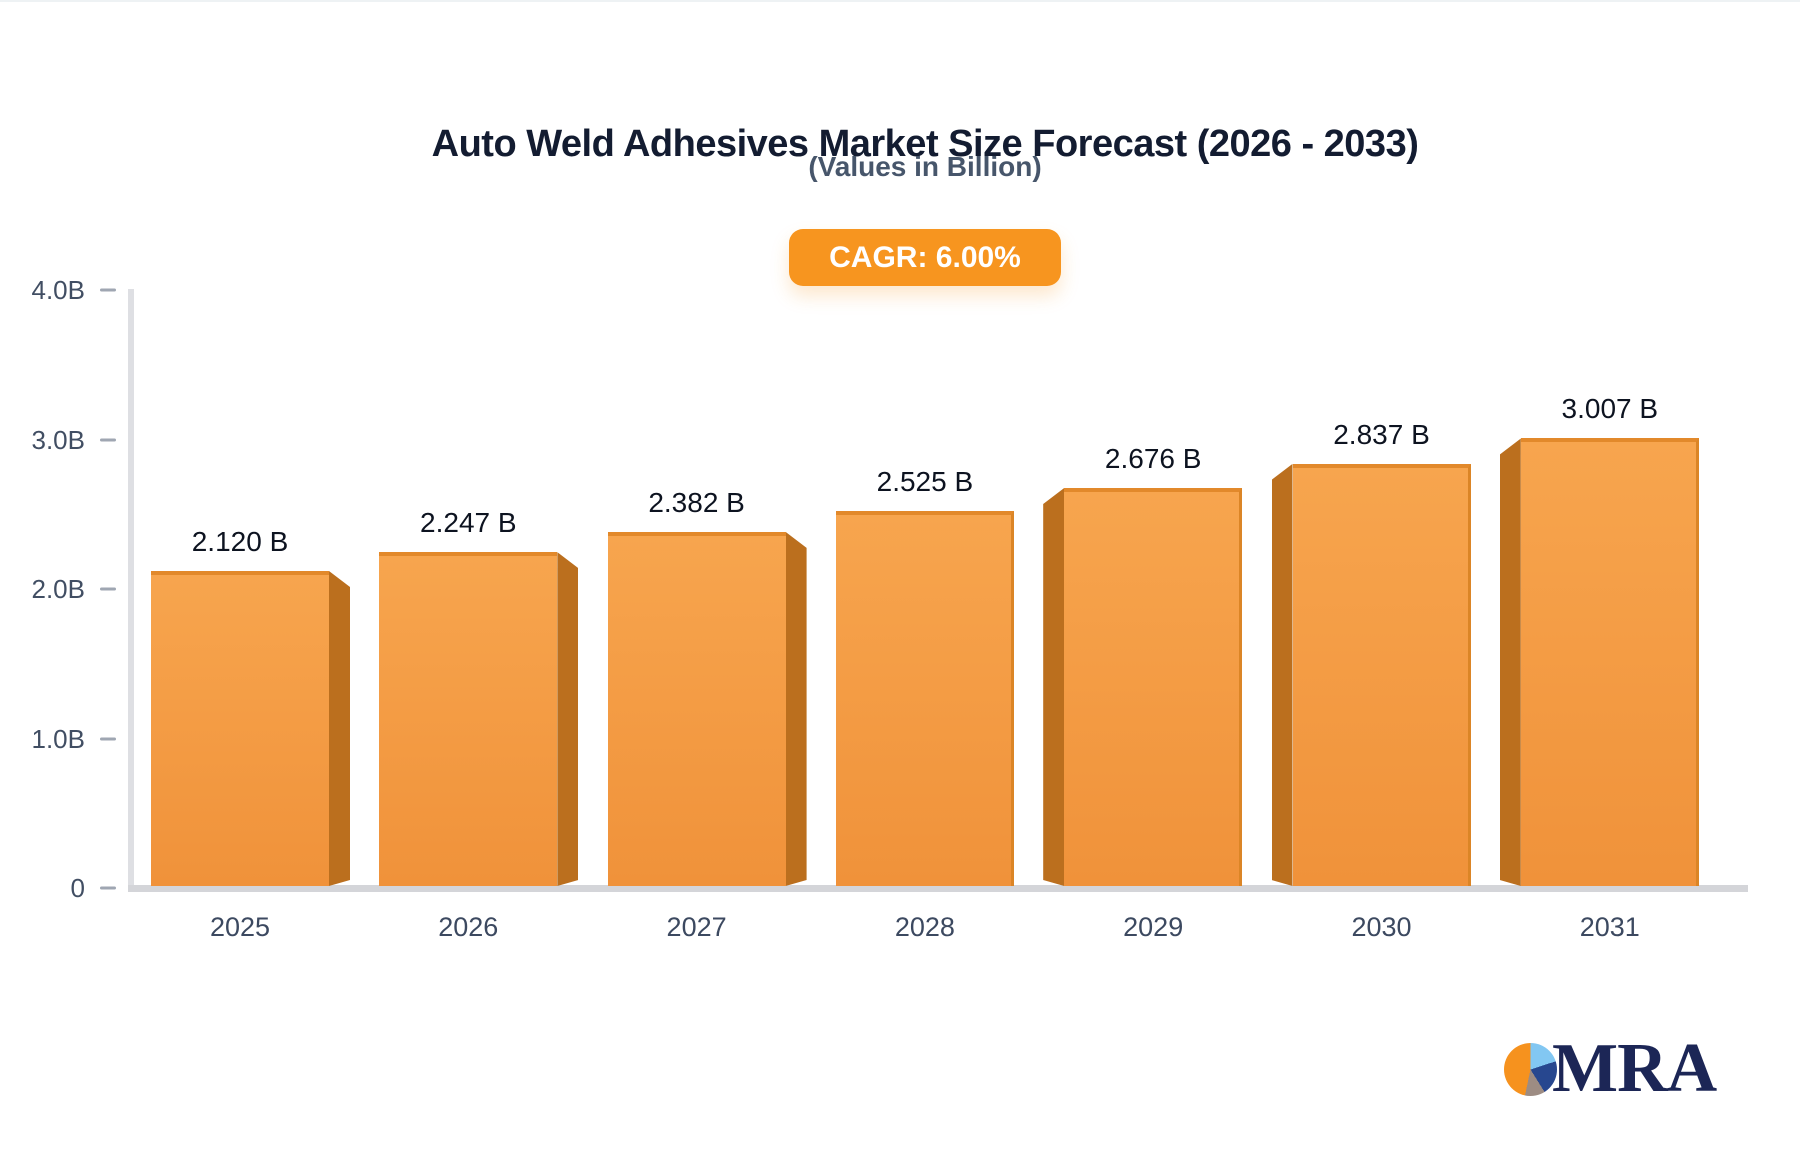 This screenshot has height=1158, width=1800. Describe the element at coordinates (924, 927) in the screenshot. I see `x-axis-label: 2028` at that location.